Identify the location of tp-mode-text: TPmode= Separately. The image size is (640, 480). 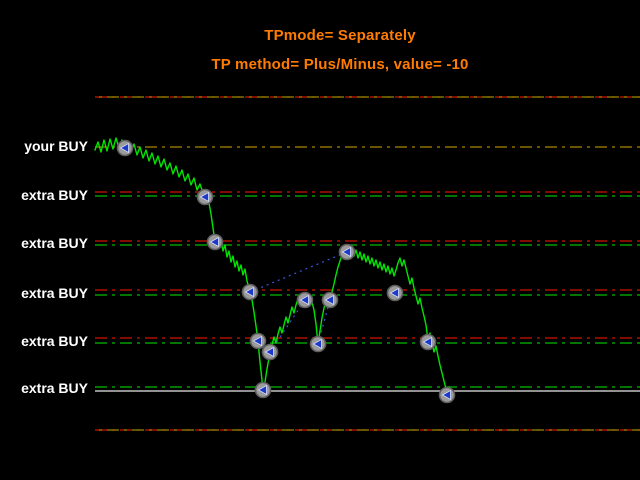
(340, 35).